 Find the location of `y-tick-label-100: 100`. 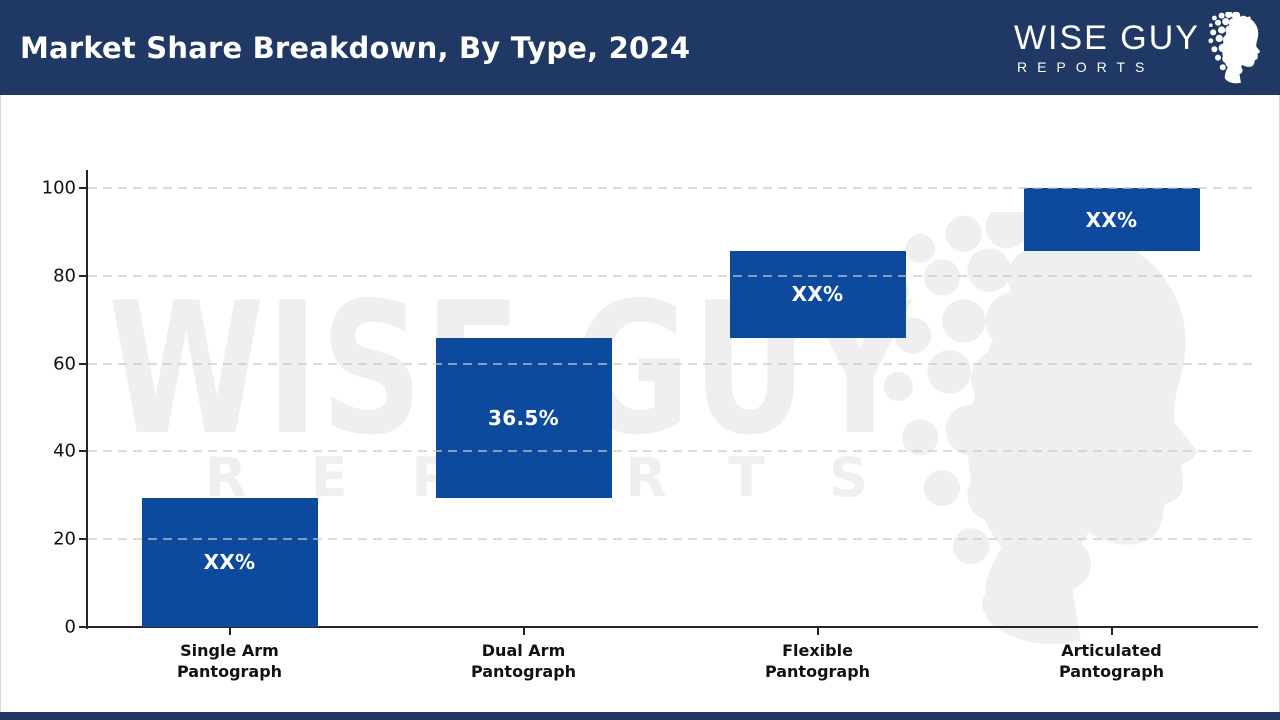

y-tick-label-100: 100 is located at coordinates (58, 188).